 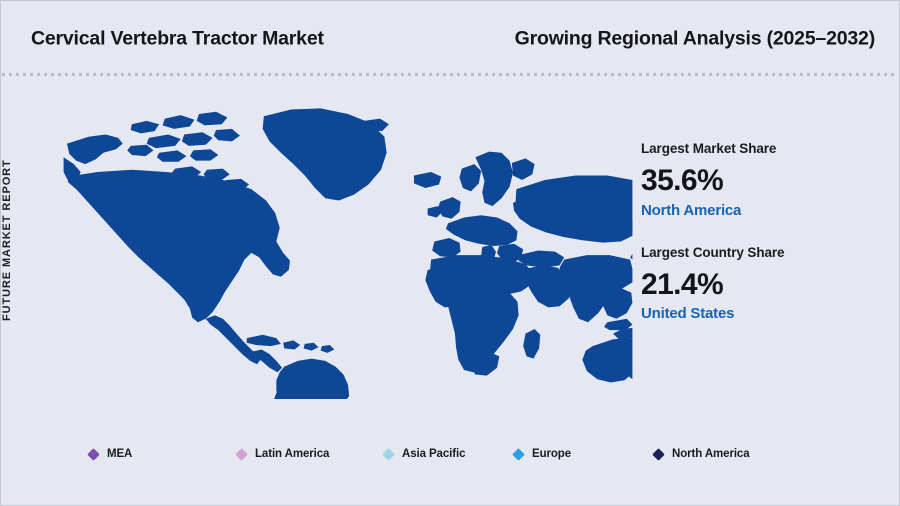 I want to click on watermark-brand: FUTURE MARKET REPORT, so click(x=7, y=240).